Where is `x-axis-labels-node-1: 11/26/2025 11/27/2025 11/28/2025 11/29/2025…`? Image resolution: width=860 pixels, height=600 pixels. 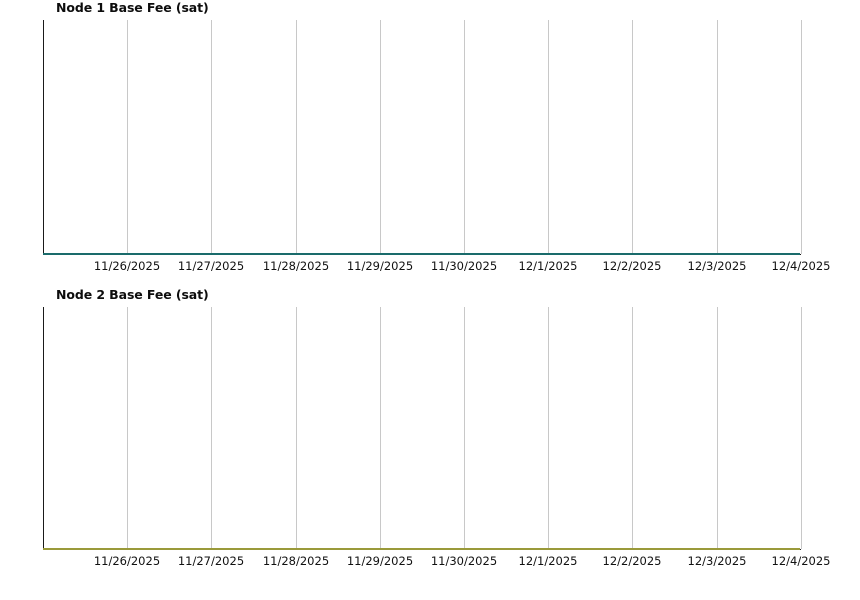 x-axis-labels-node-1: 11/26/2025 11/27/2025 11/28/2025 11/29/2025… is located at coordinates (437, 268).